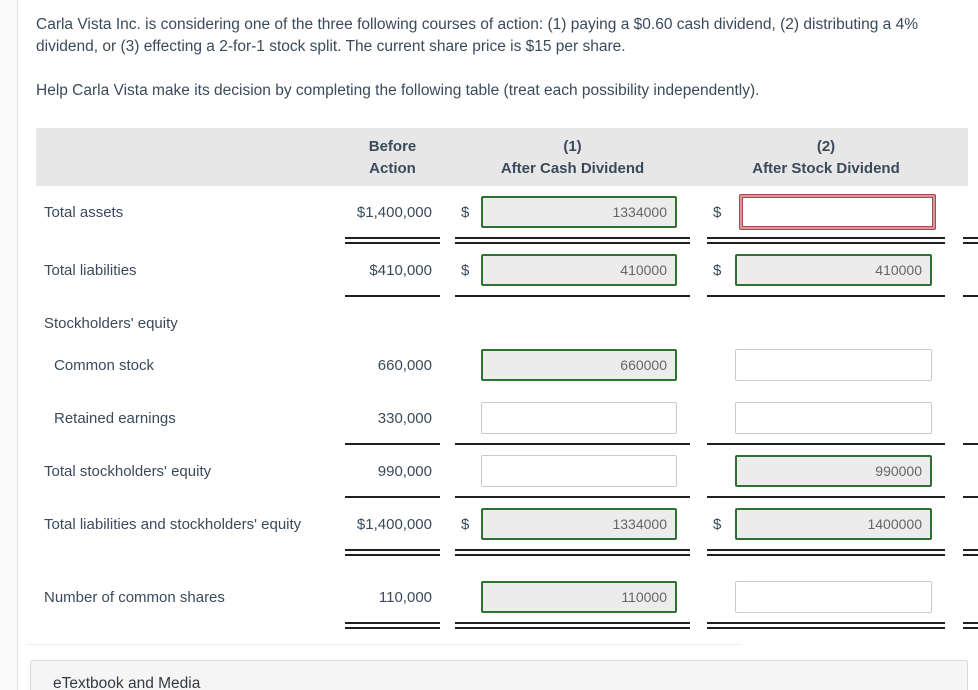  I want to click on row-label: Number of common shares, so click(134, 597).